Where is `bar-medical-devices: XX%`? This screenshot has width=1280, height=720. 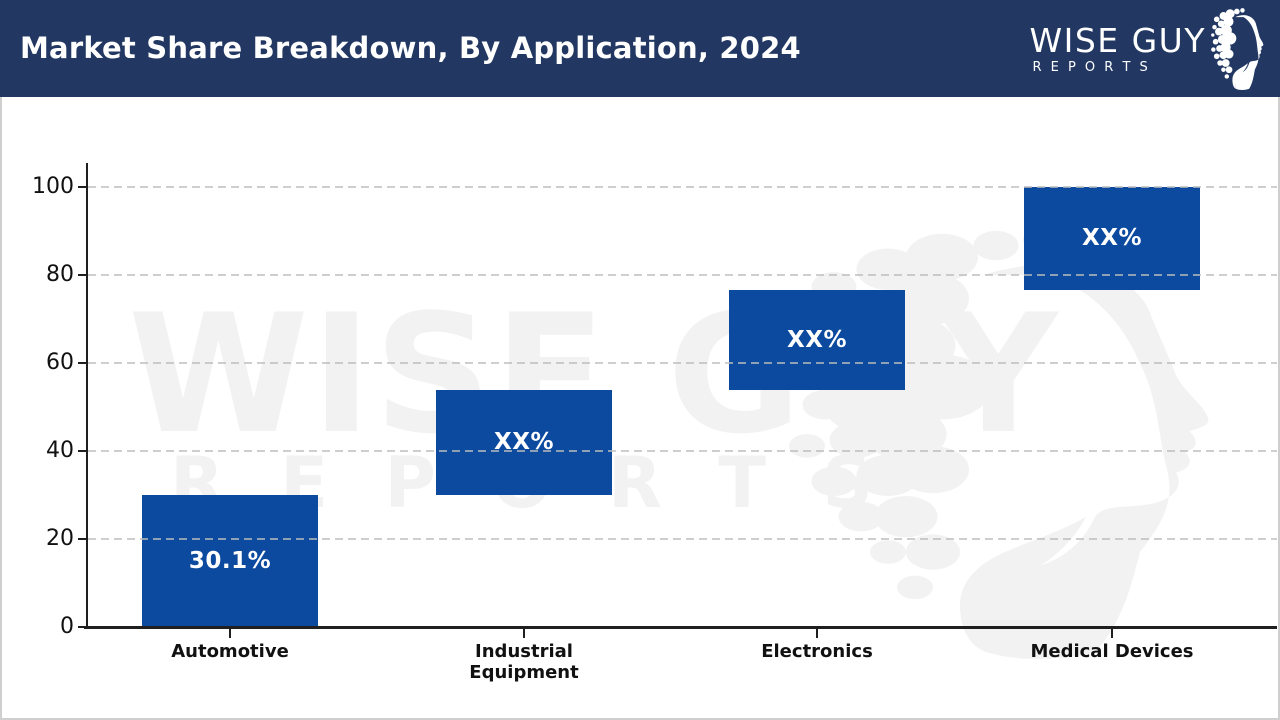
bar-medical-devices: XX% is located at coordinates (1112, 238).